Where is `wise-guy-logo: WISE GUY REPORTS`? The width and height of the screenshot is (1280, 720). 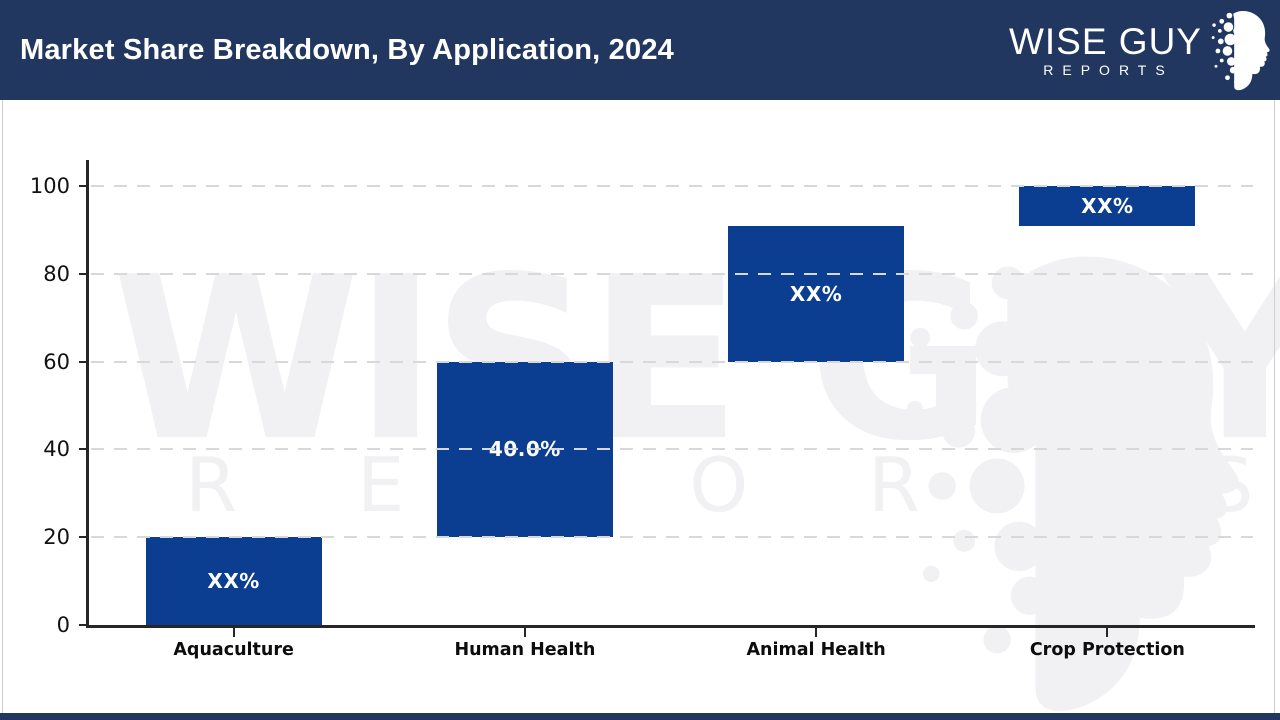 wise-guy-logo: WISE GUY REPORTS is located at coordinates (1144, 50).